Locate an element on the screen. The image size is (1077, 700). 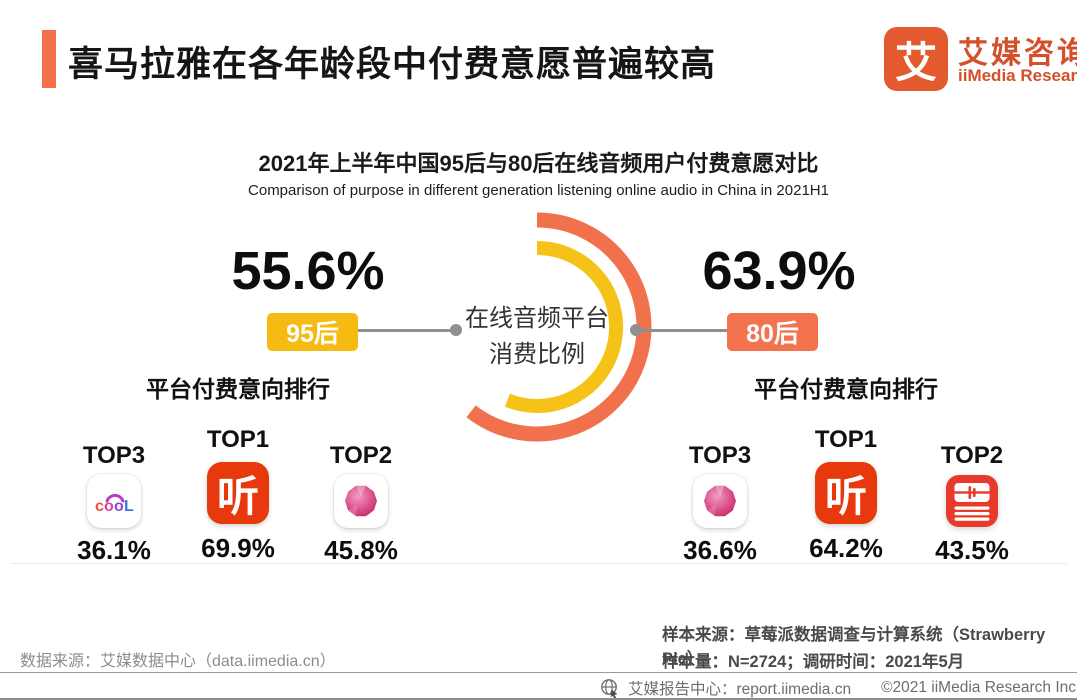
connector-dot-right is located at coordinates (636, 330).